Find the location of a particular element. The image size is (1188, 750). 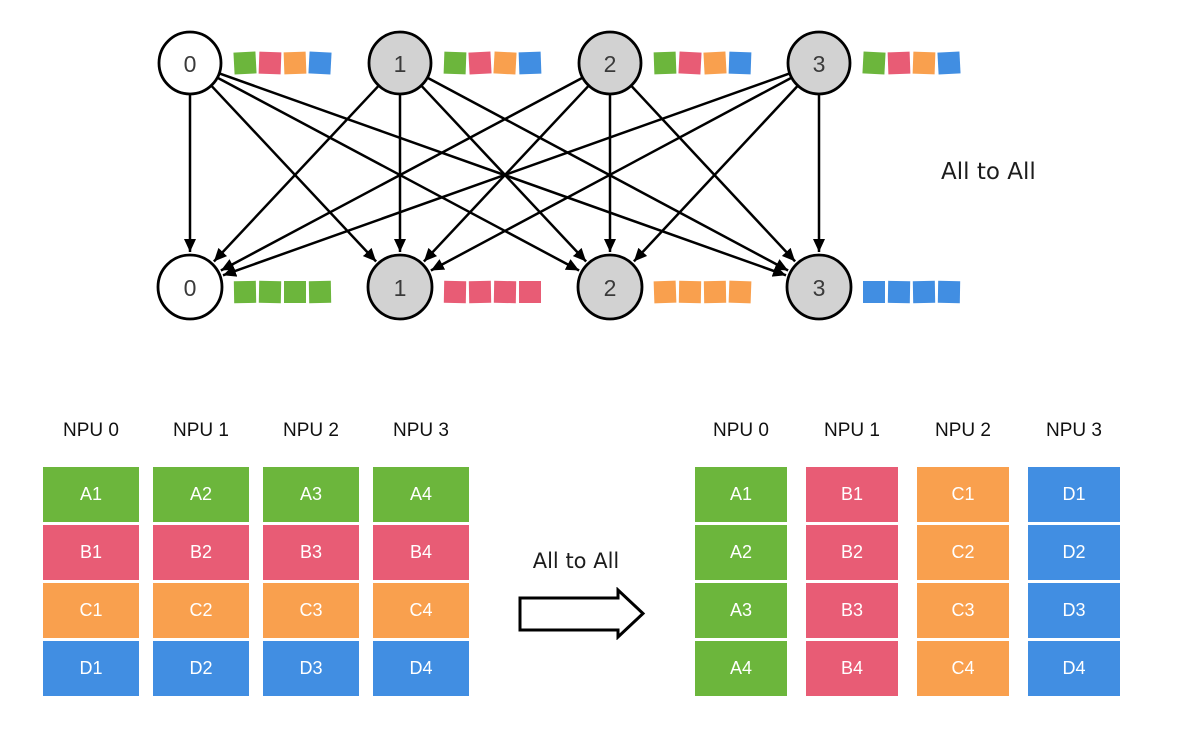

left-table-header-1: NPU 1 is located at coordinates (201, 430).